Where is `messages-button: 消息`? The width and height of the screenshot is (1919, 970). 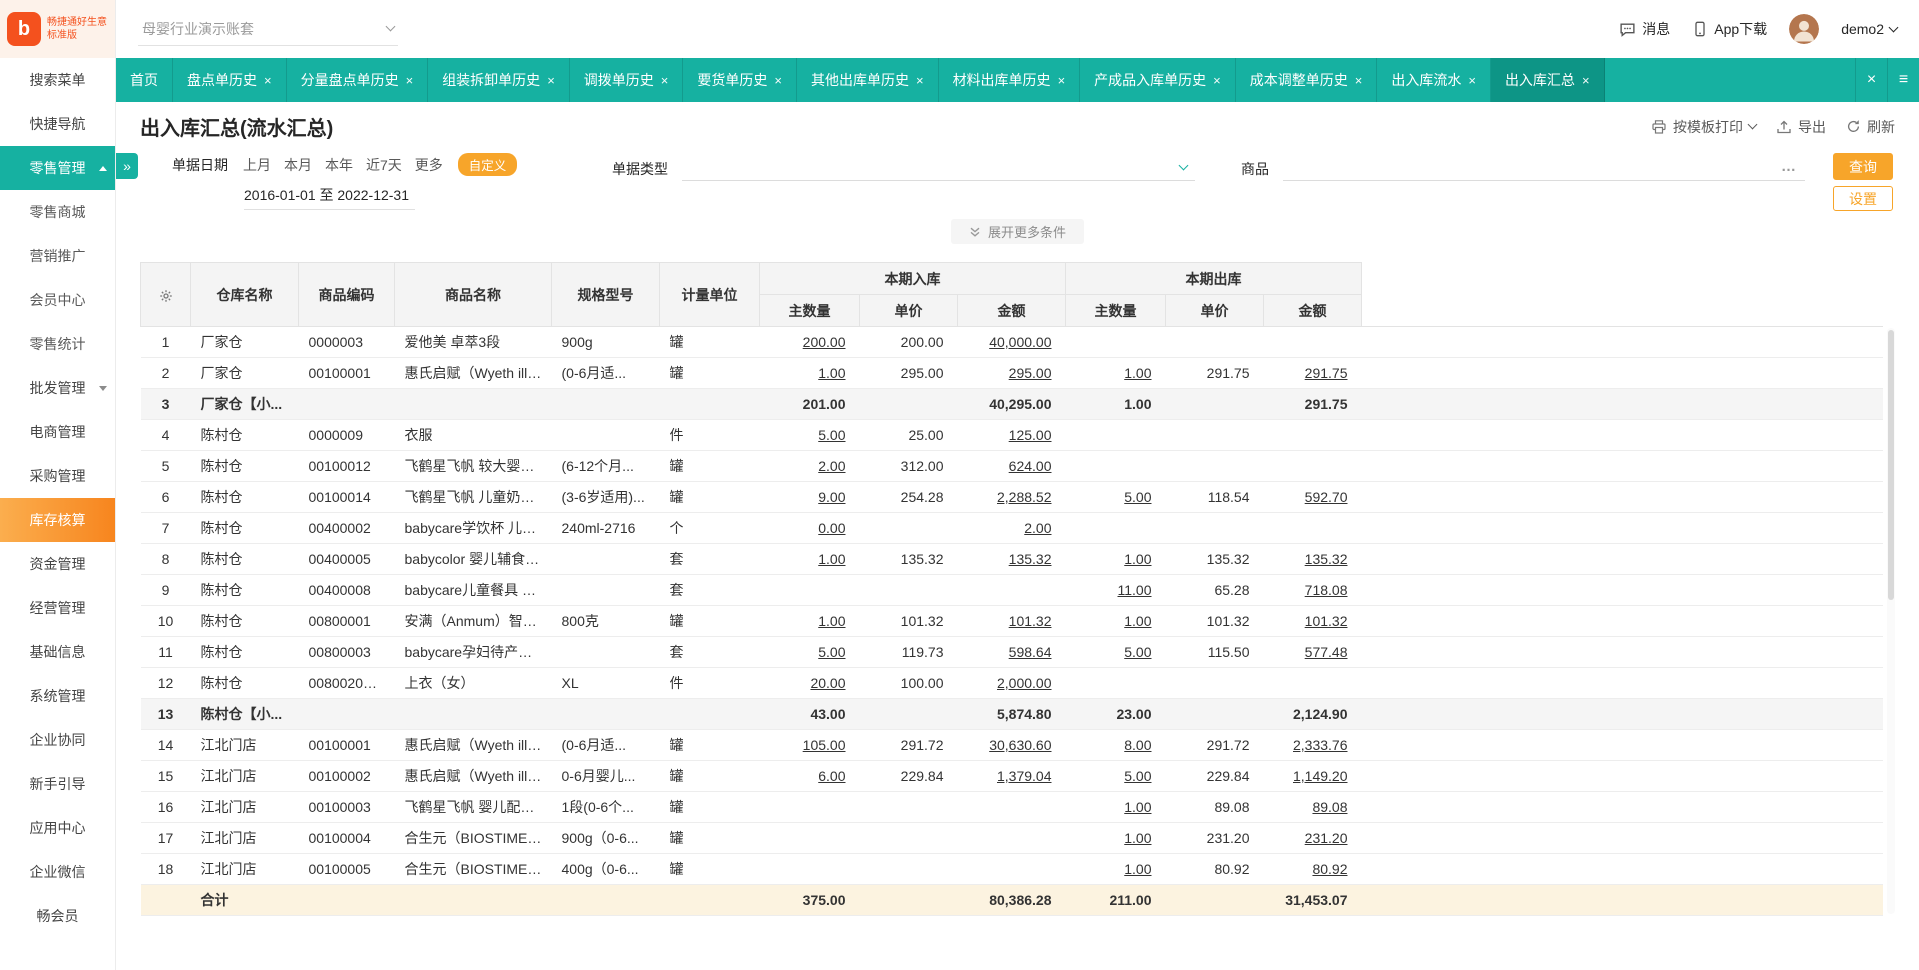
messages-button: 消息 is located at coordinates (1644, 29).